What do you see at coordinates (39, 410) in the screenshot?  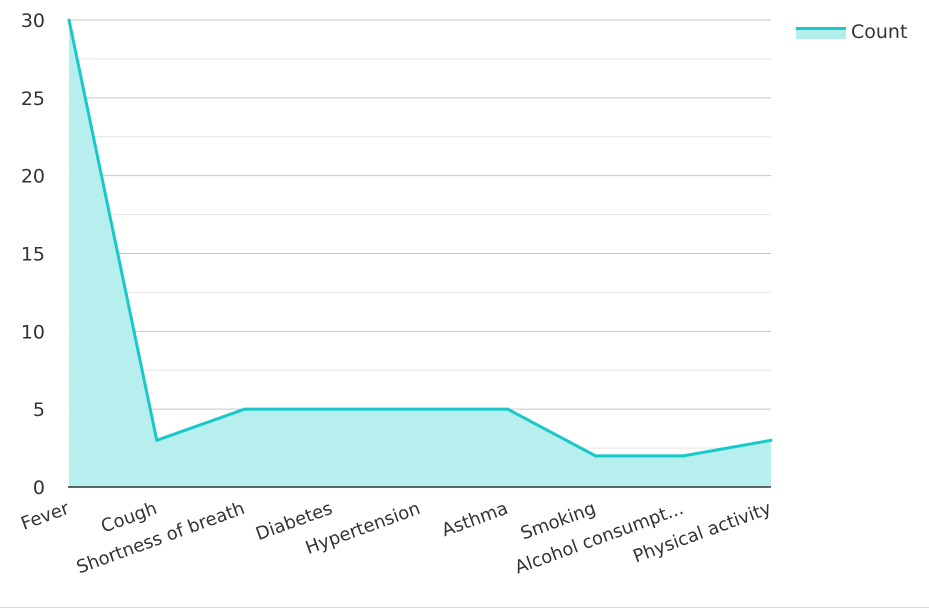 I see `y-tick-label: 5` at bounding box center [39, 410].